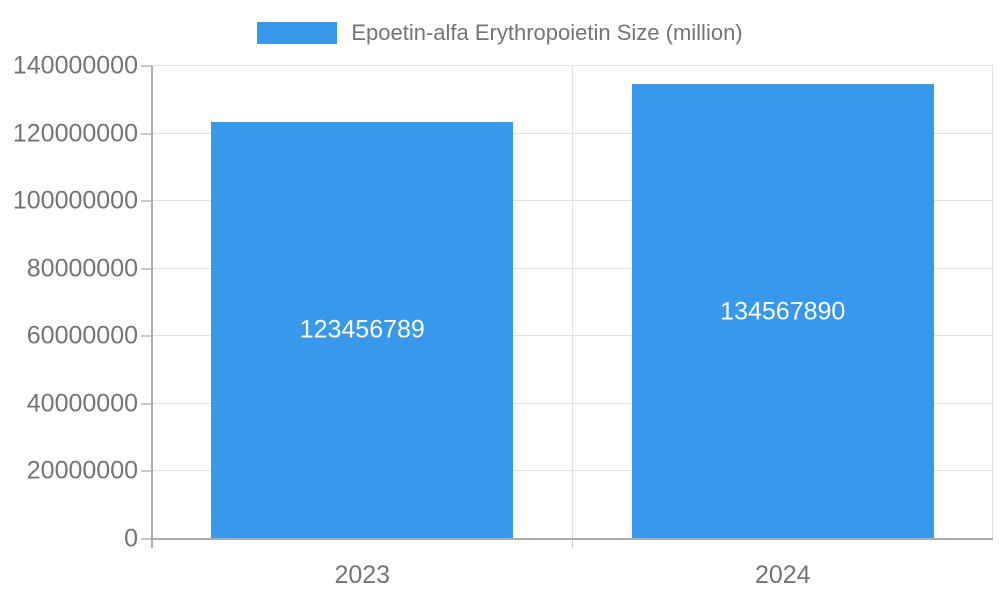  Describe the element at coordinates (572, 543) in the screenshot. I see `x-axis-tick` at that location.